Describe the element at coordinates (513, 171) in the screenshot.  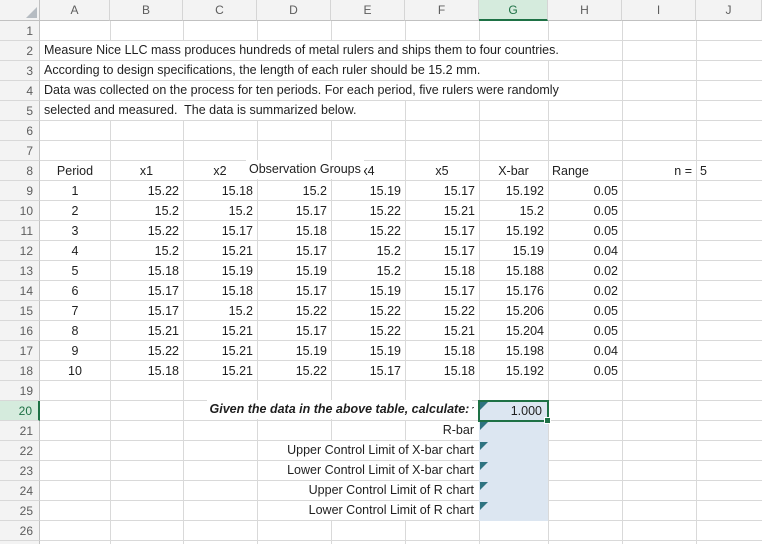
I see `cell-G8: X-bar` at that location.